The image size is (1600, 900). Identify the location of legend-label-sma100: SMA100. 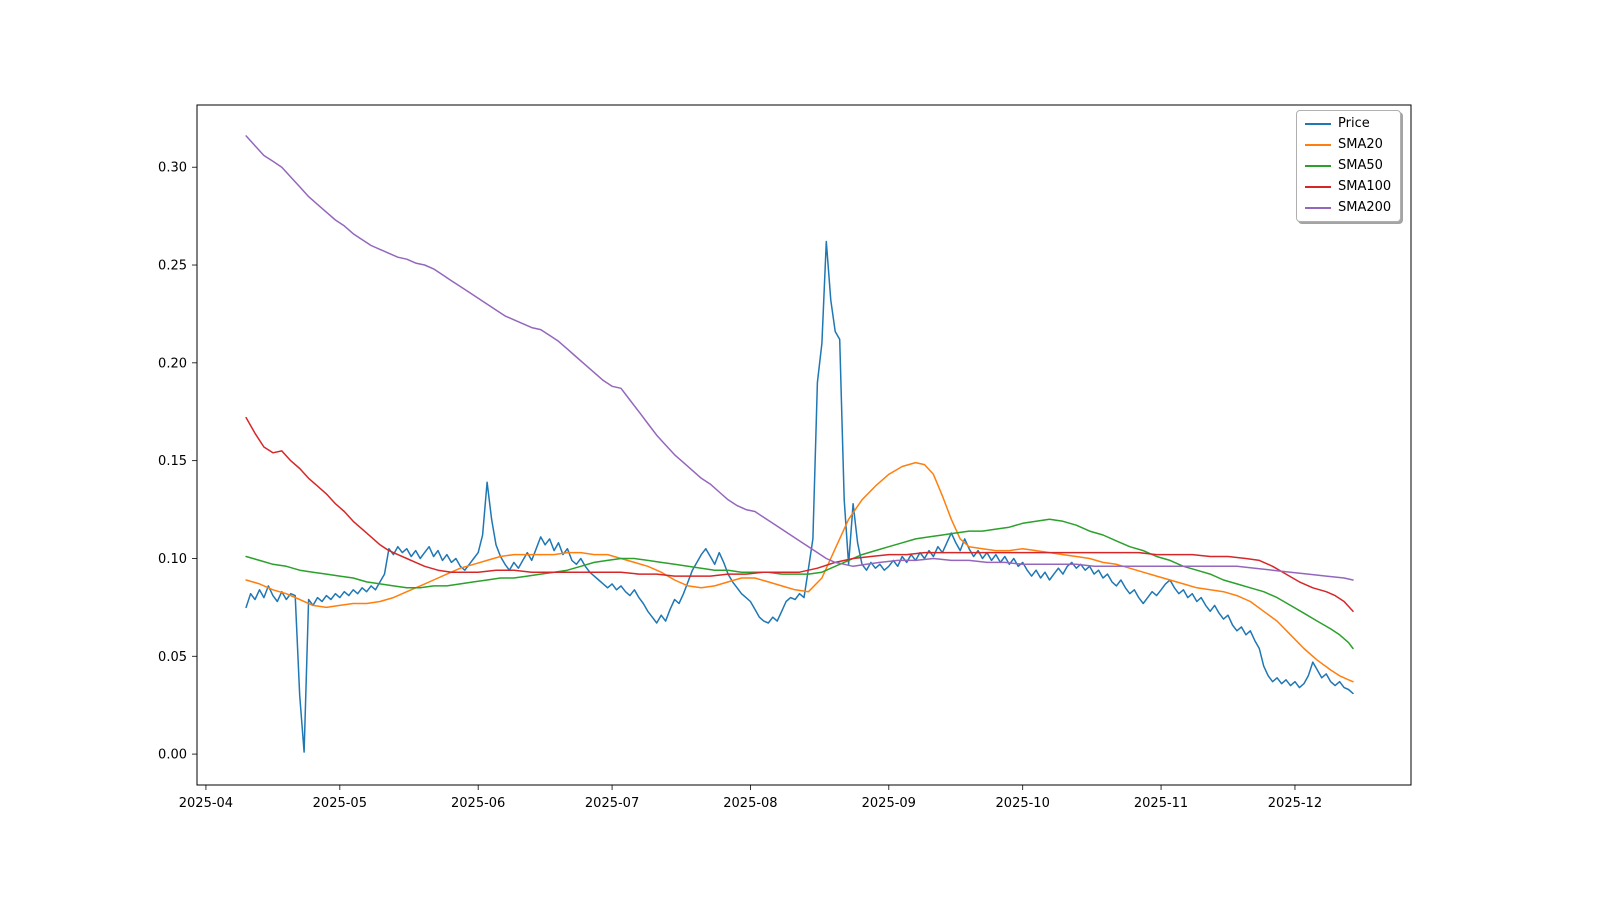
(1365, 186).